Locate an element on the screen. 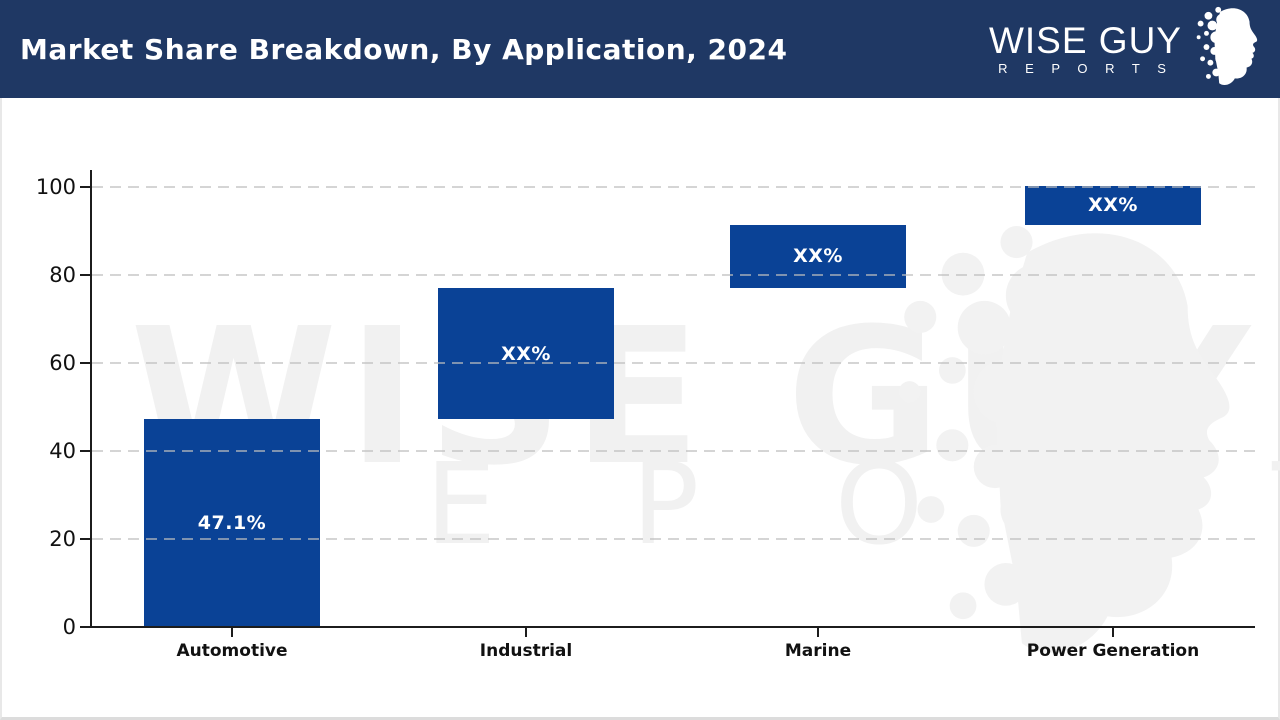 The height and width of the screenshot is (720, 1280). x-axis-line is located at coordinates (672, 627).